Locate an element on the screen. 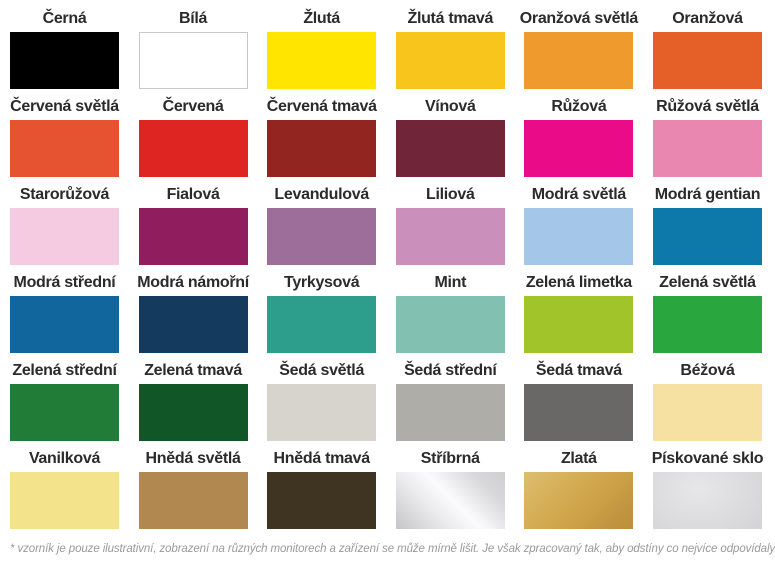 Image resolution: width=775 pixels, height=564 pixels. swatch-cell: Modrá světlá is located at coordinates (579, 221).